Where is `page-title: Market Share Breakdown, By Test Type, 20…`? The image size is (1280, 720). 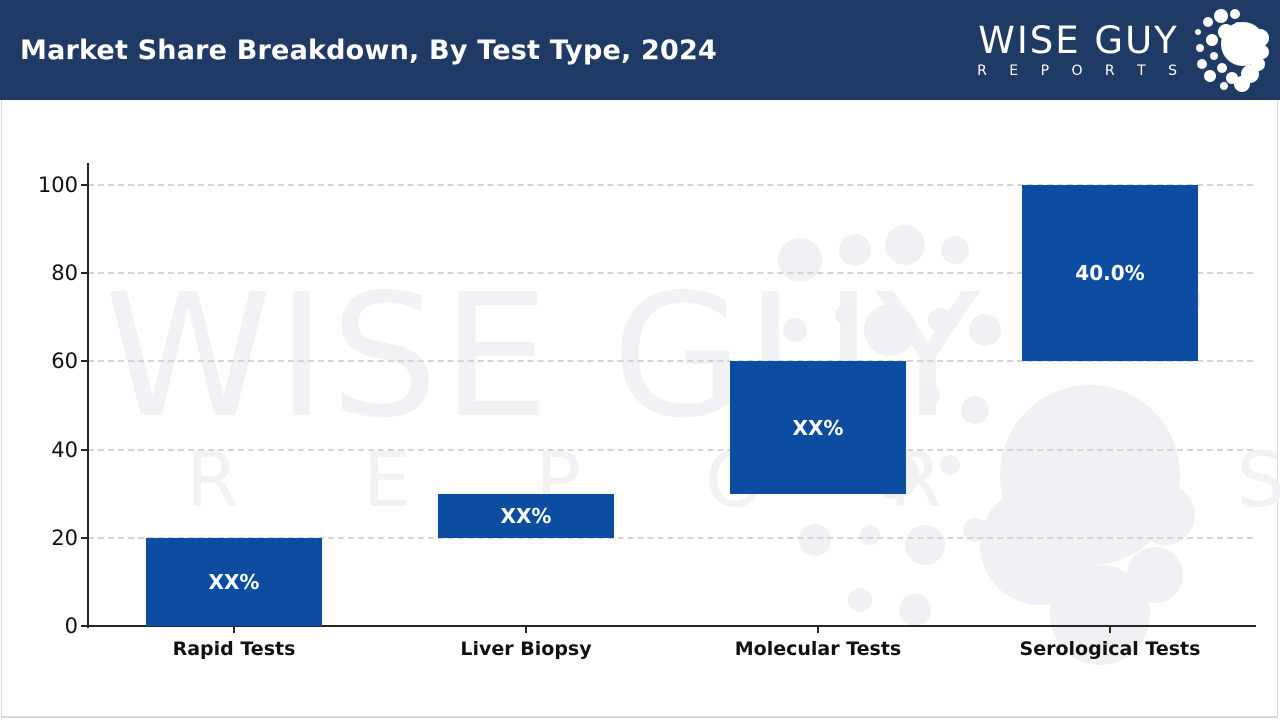 page-title: Market Share Breakdown, By Test Type, 20… is located at coordinates (369, 50).